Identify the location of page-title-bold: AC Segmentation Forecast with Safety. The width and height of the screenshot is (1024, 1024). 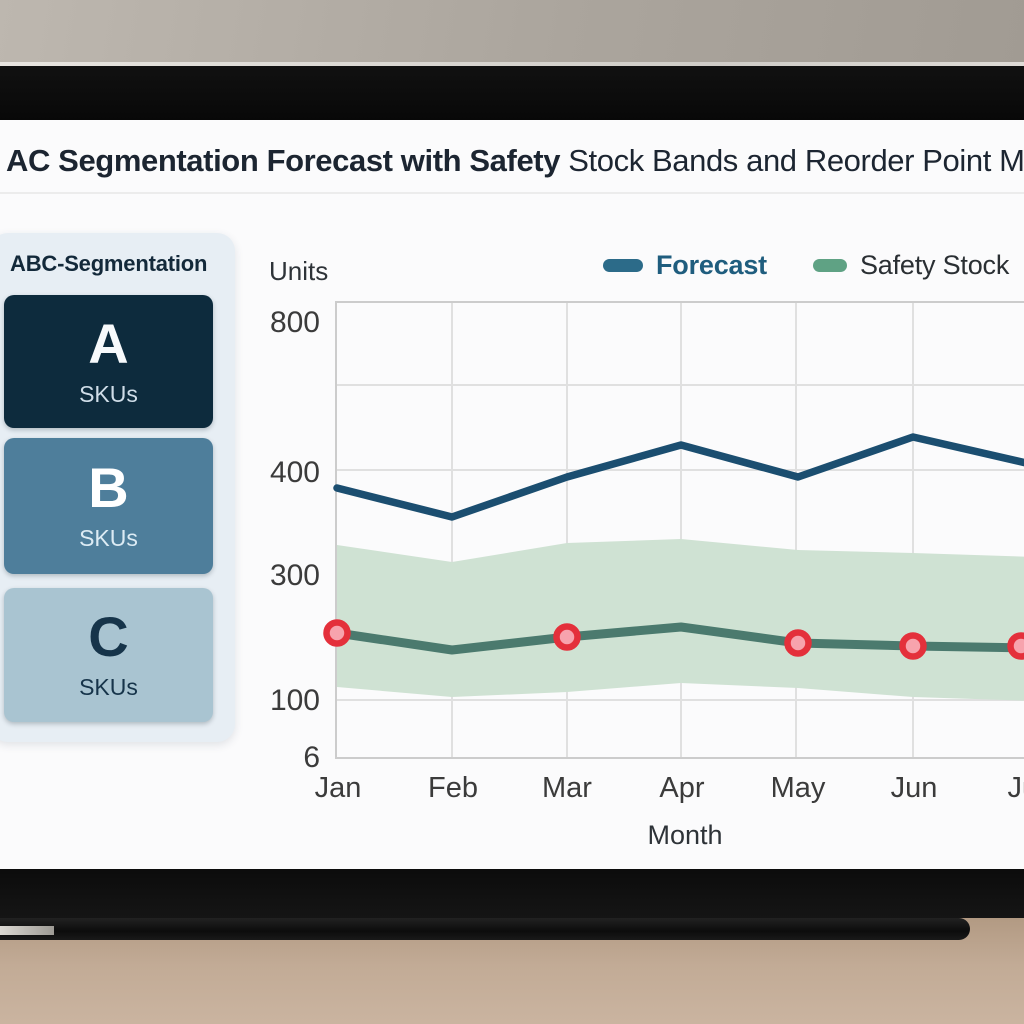
(283, 160).